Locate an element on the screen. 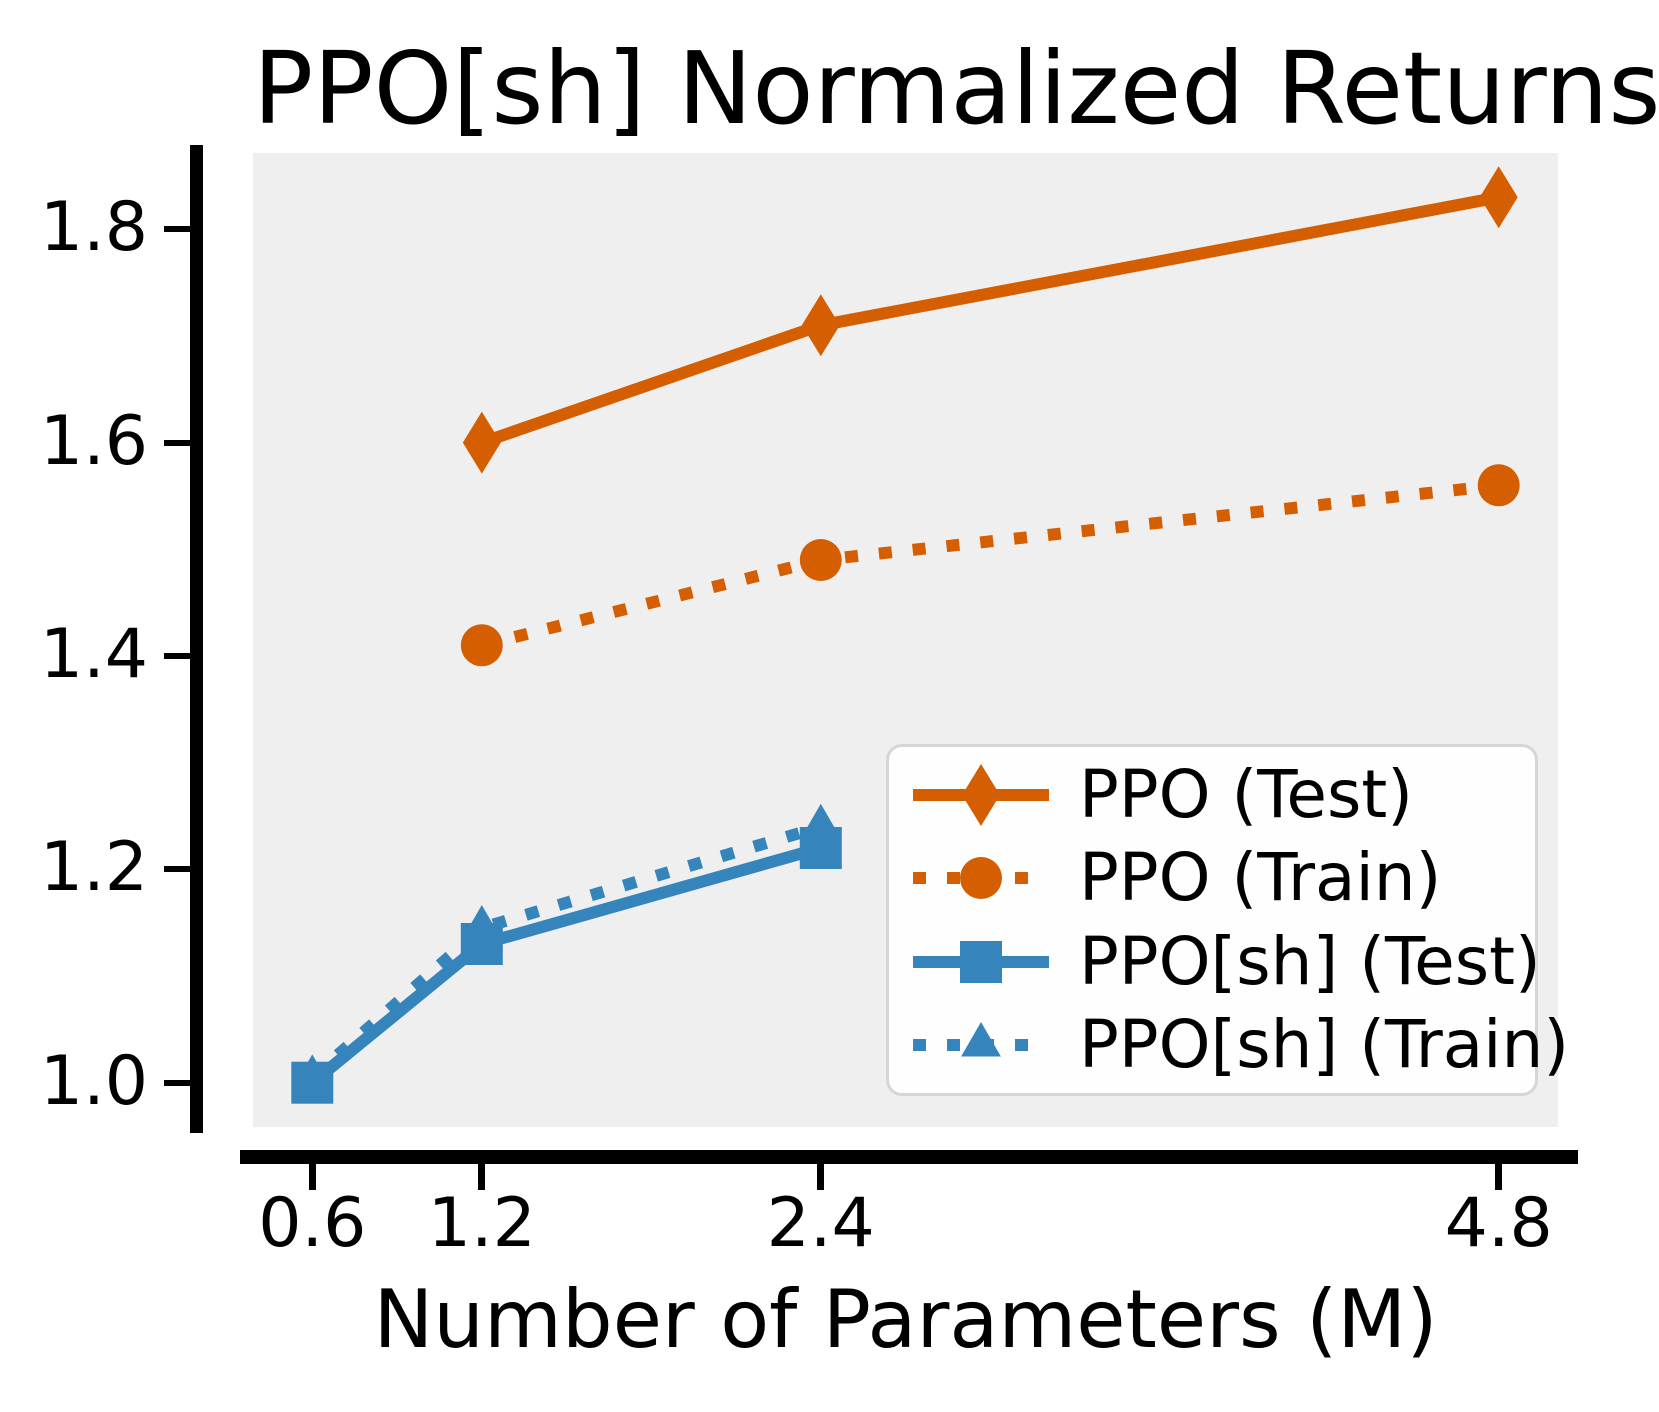 The image size is (1659, 1412). marker-triangle-ppo-sh-train is located at coordinates (981, 1039).